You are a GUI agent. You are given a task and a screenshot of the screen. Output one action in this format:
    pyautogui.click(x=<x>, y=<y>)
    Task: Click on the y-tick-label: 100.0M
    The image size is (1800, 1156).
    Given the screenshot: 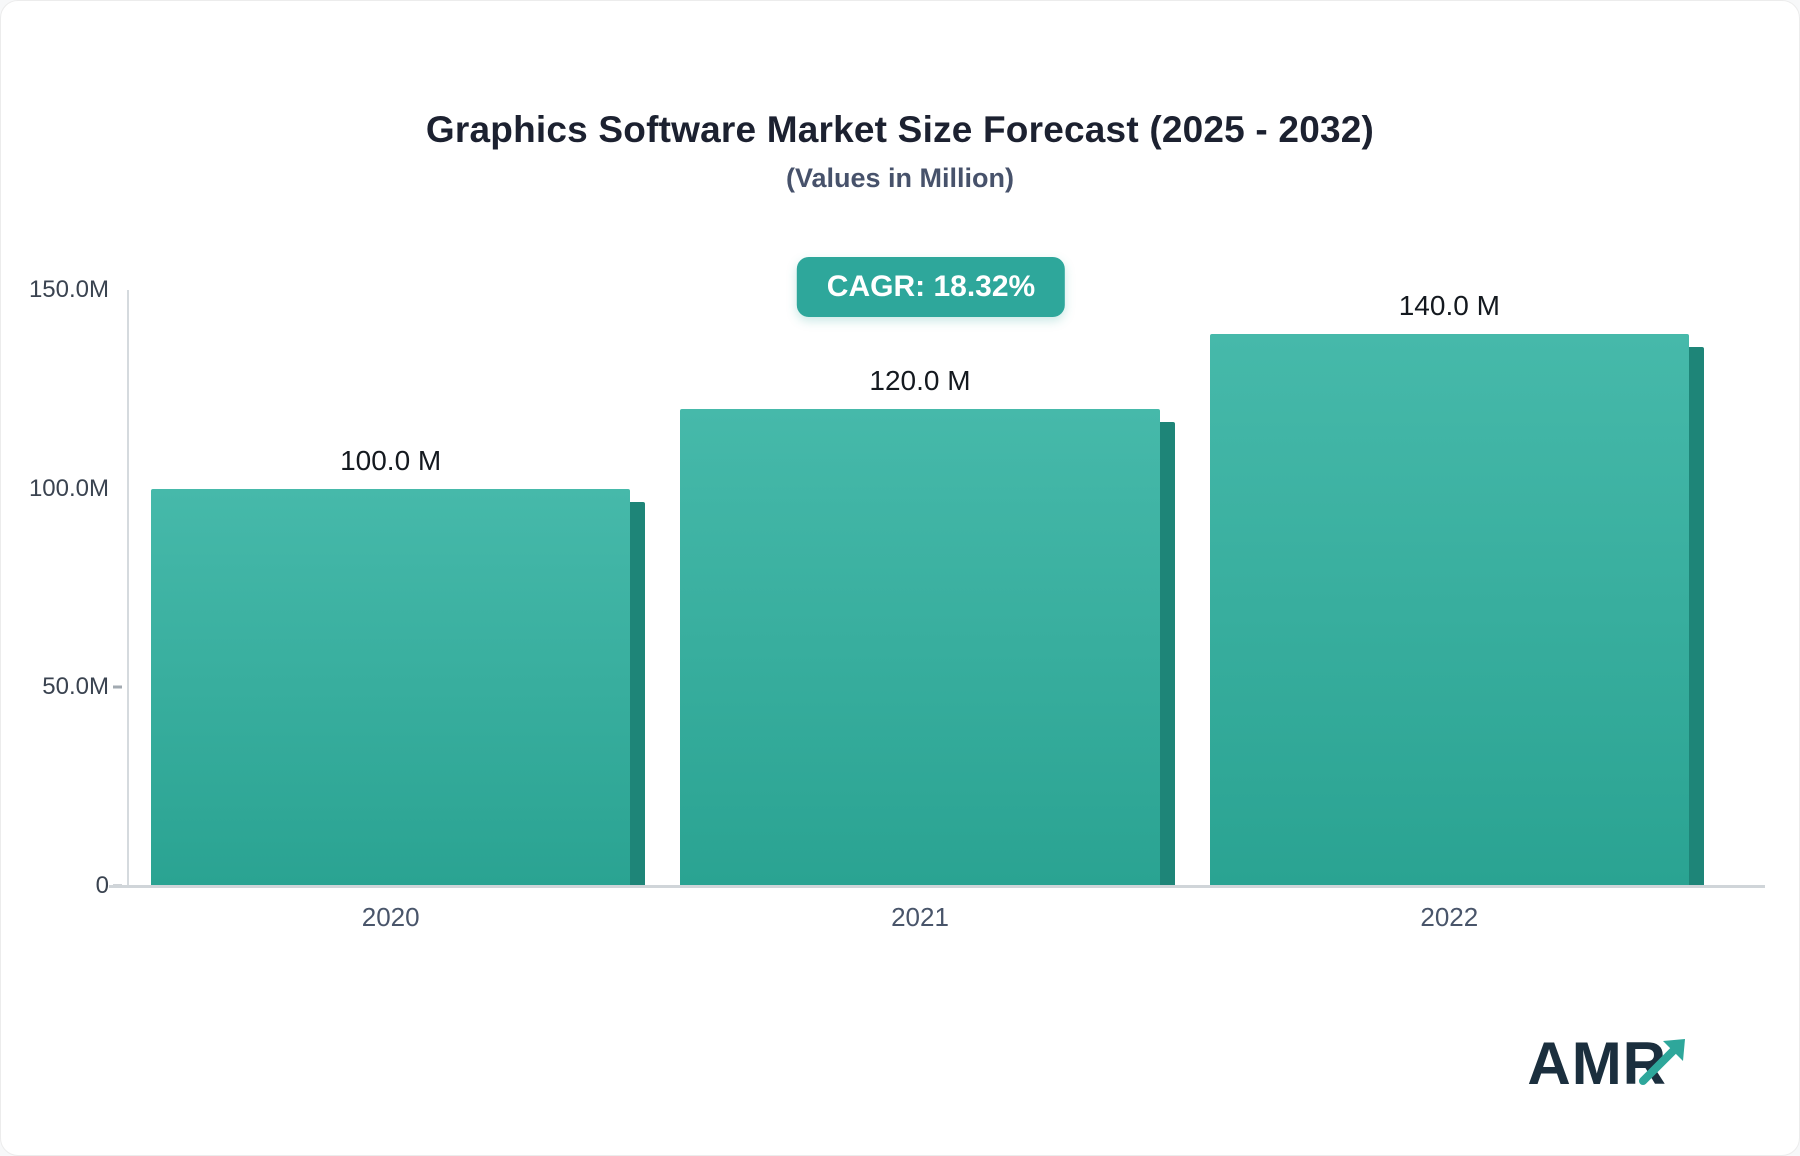 What is the action you would take?
    pyautogui.click(x=68, y=488)
    